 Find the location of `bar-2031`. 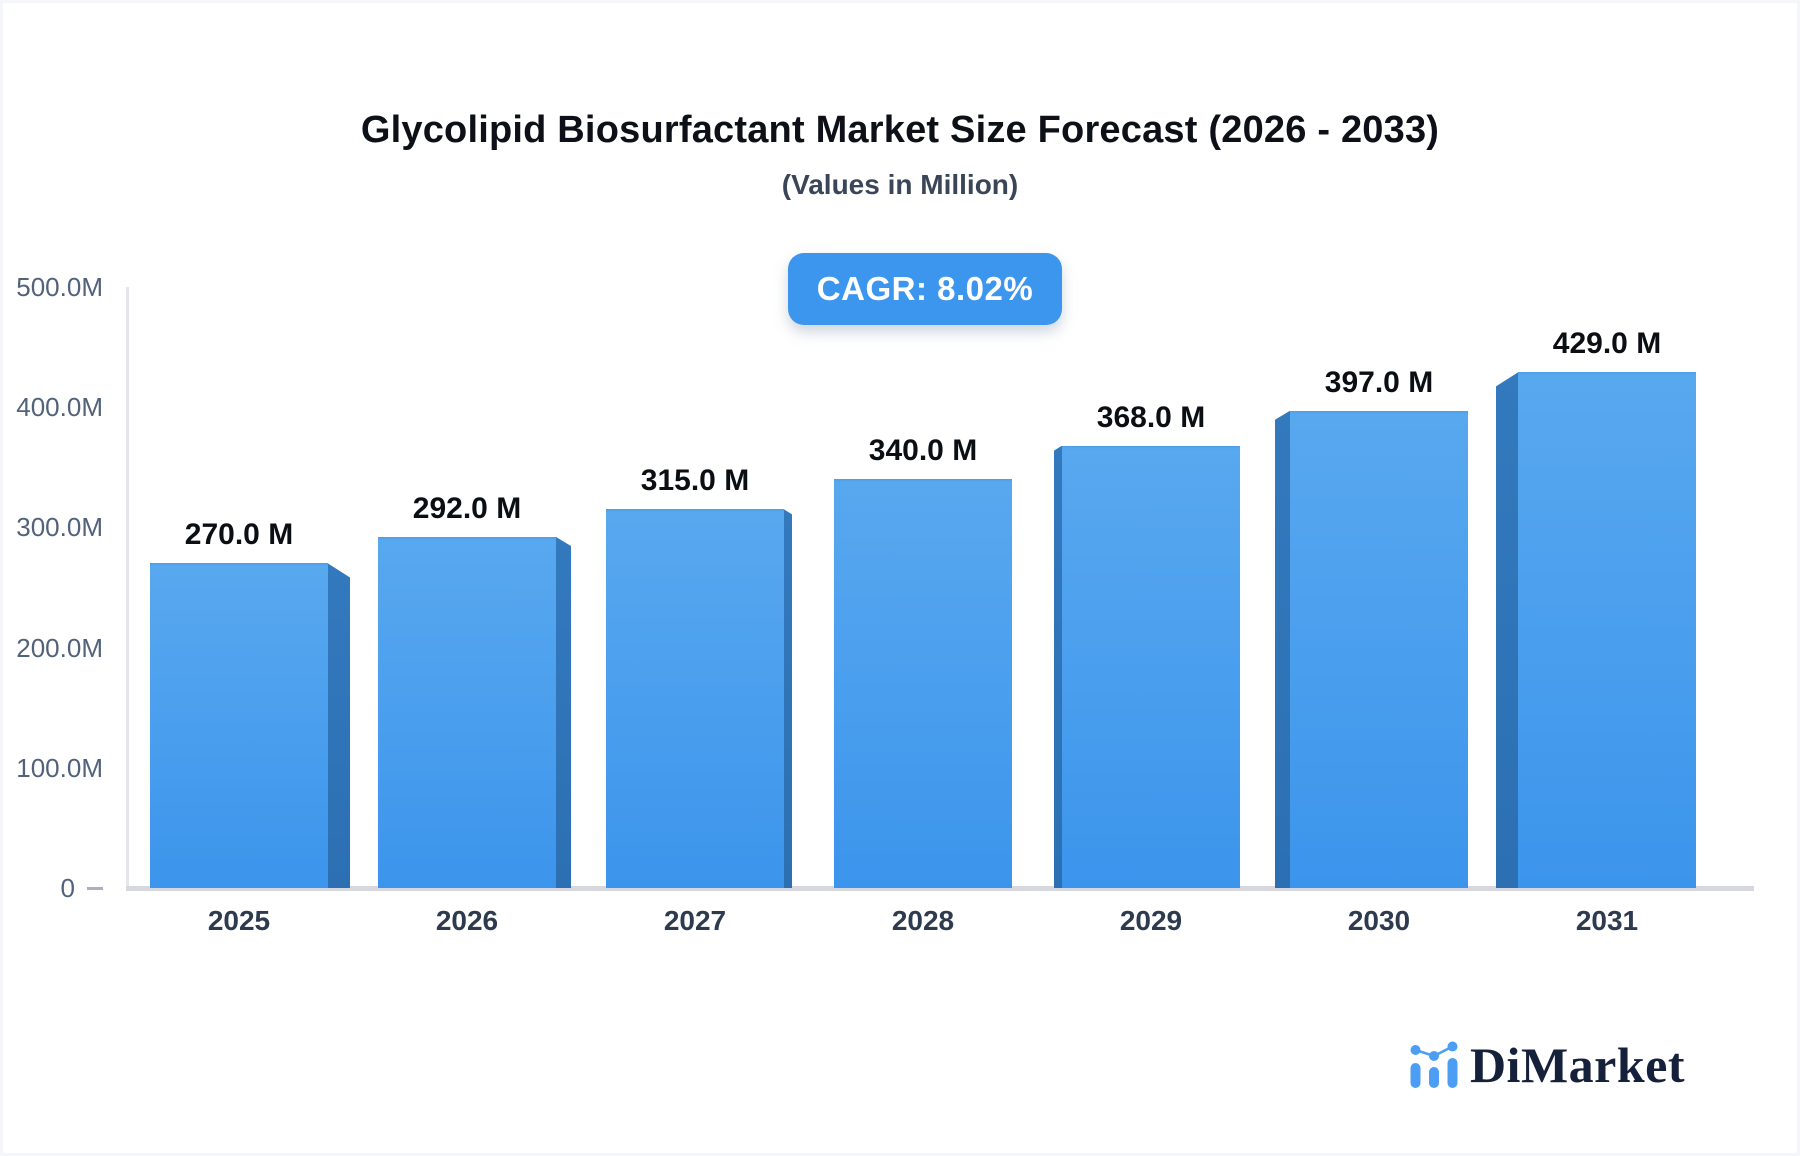

bar-2031 is located at coordinates (1607, 630).